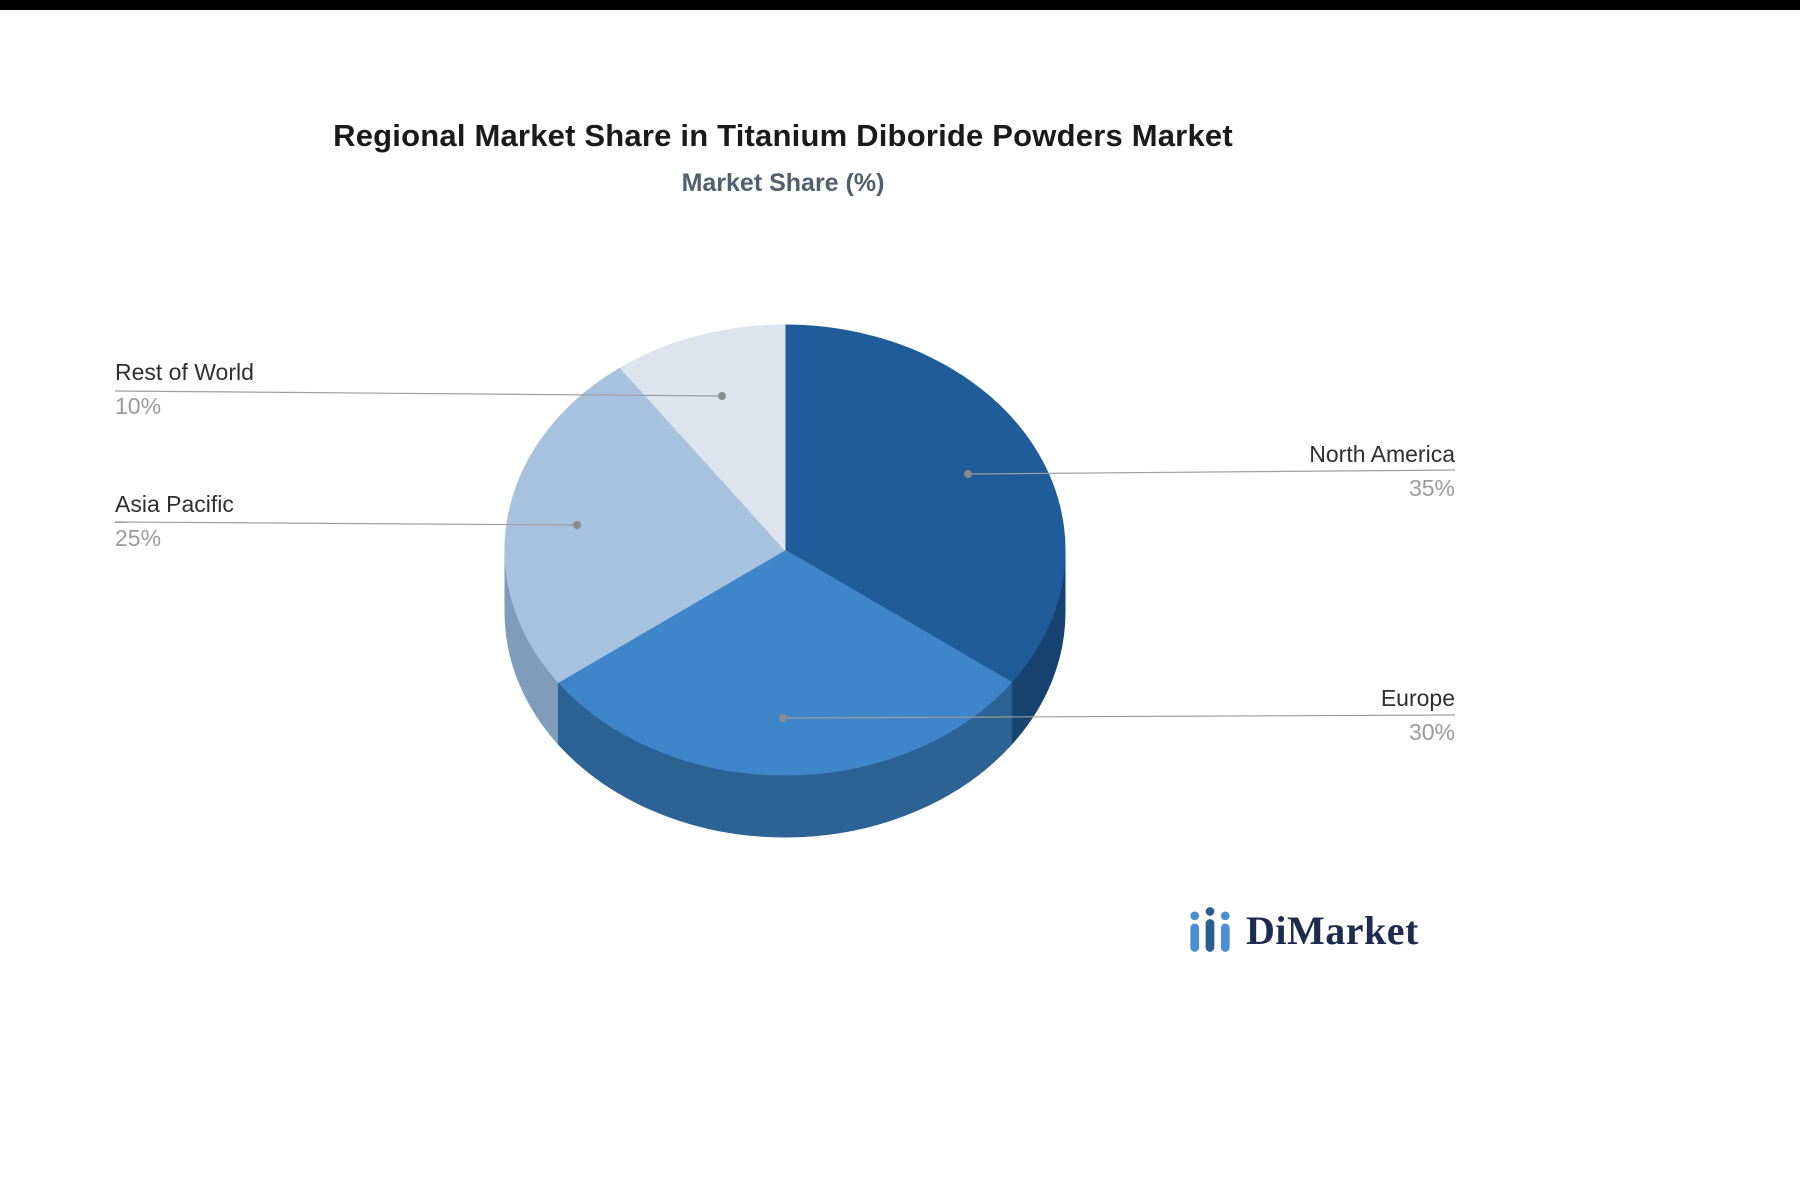 This screenshot has height=1196, width=1800. What do you see at coordinates (783, 718) in the screenshot?
I see `label-dot-europe` at bounding box center [783, 718].